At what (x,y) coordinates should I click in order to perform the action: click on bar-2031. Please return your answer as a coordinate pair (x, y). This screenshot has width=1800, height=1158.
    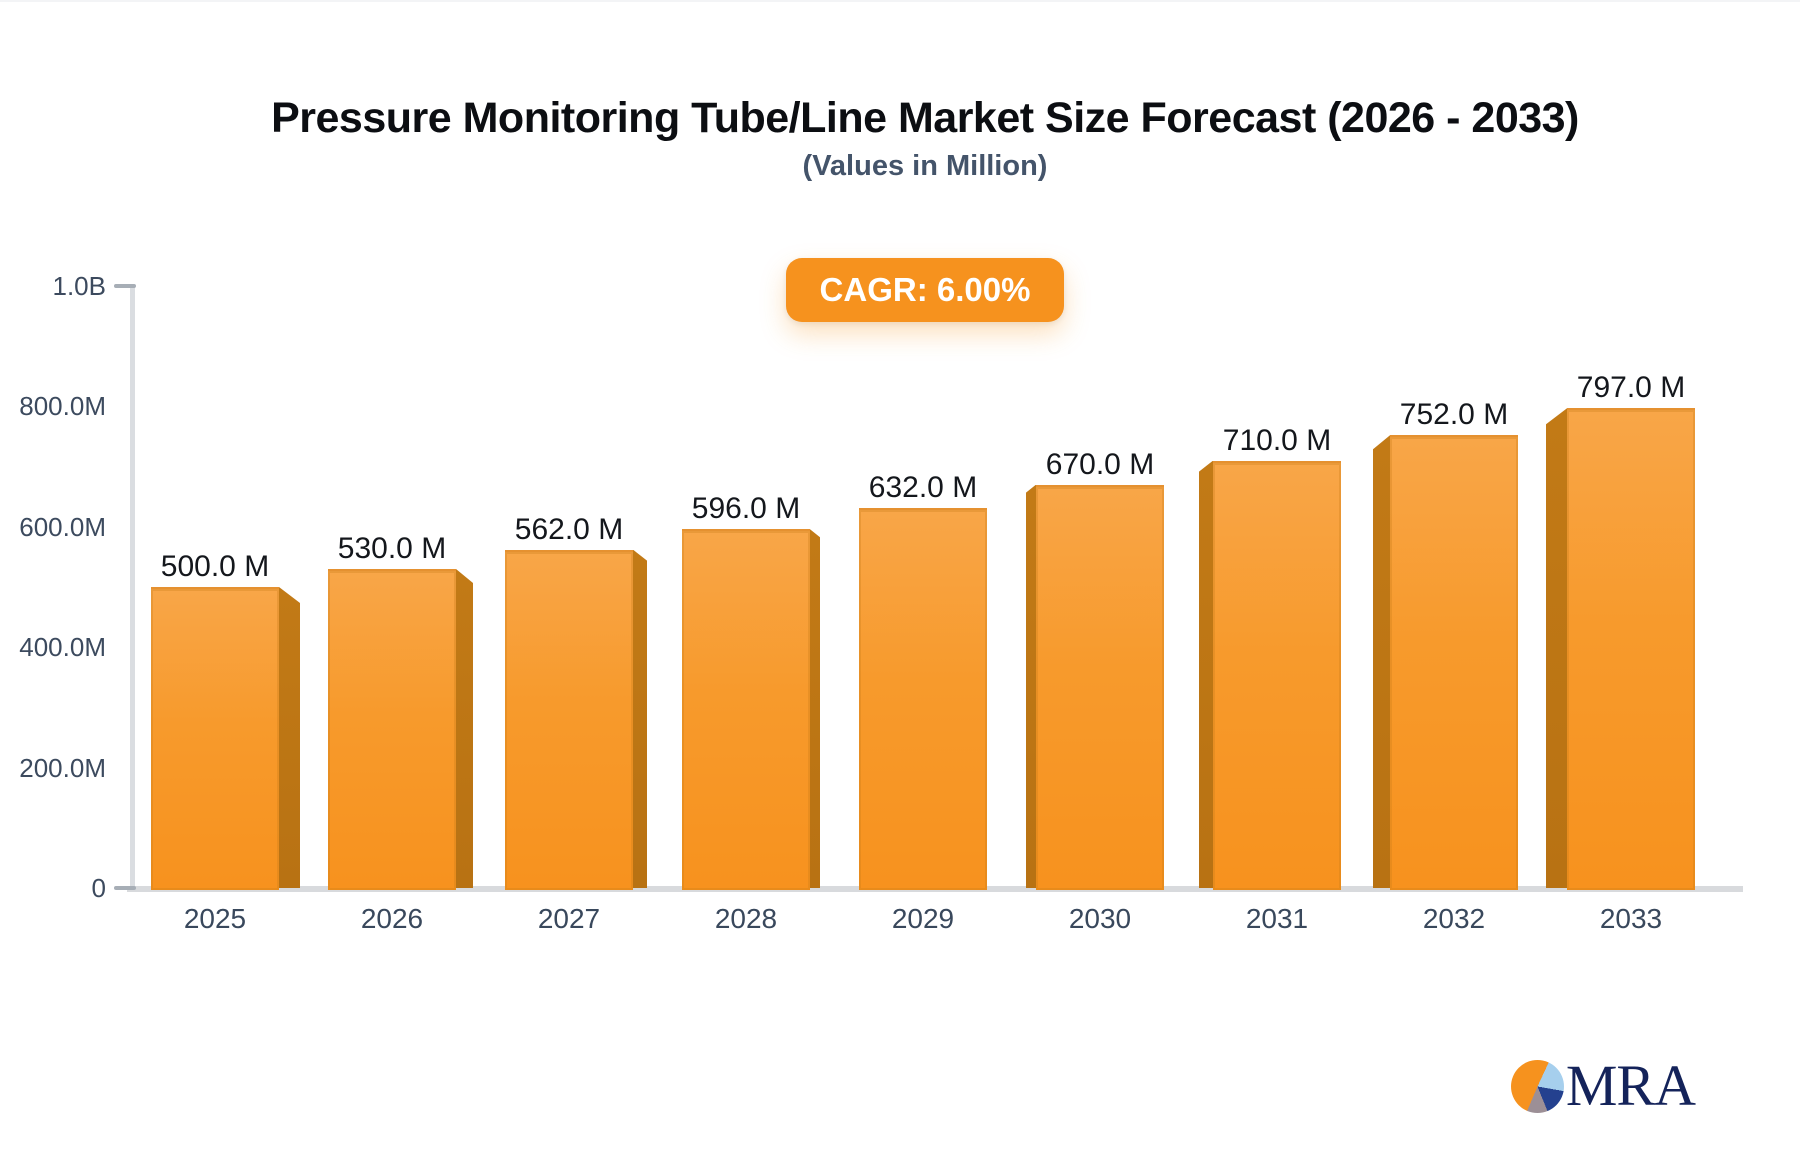
    Looking at the image, I should click on (1277, 675).